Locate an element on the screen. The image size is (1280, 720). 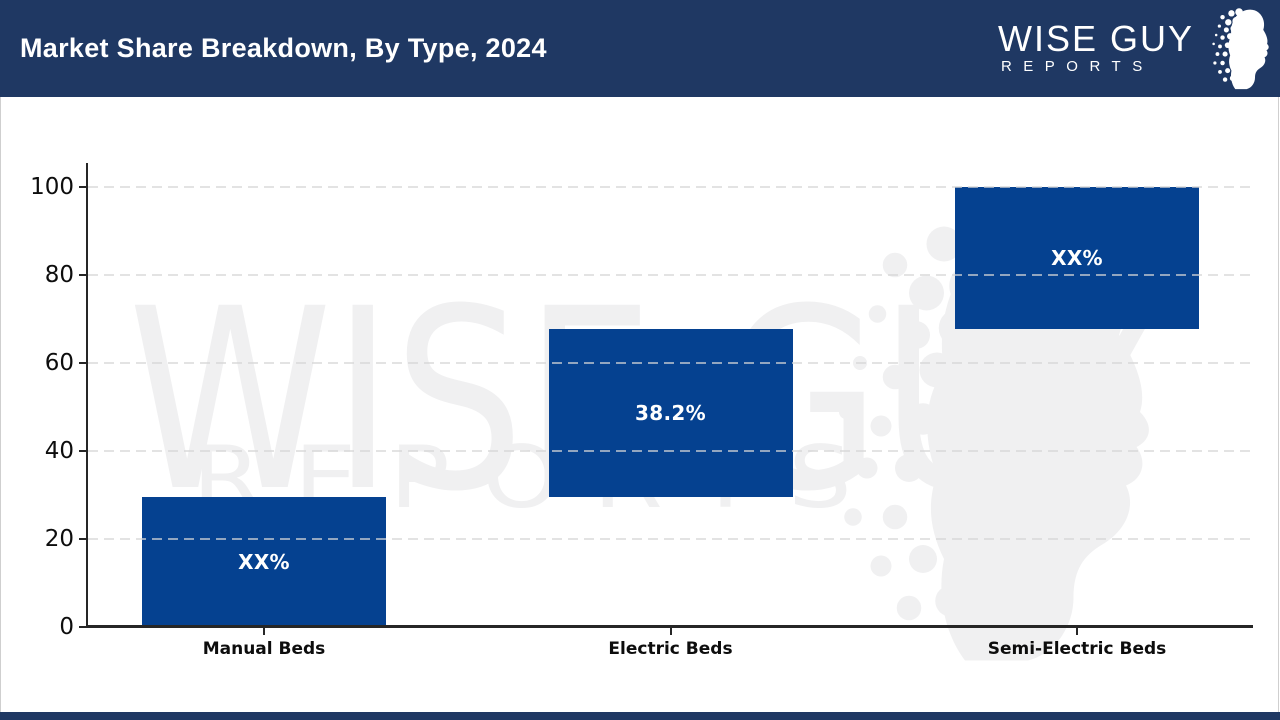
x-tick-label: Manual Beds is located at coordinates (264, 649).